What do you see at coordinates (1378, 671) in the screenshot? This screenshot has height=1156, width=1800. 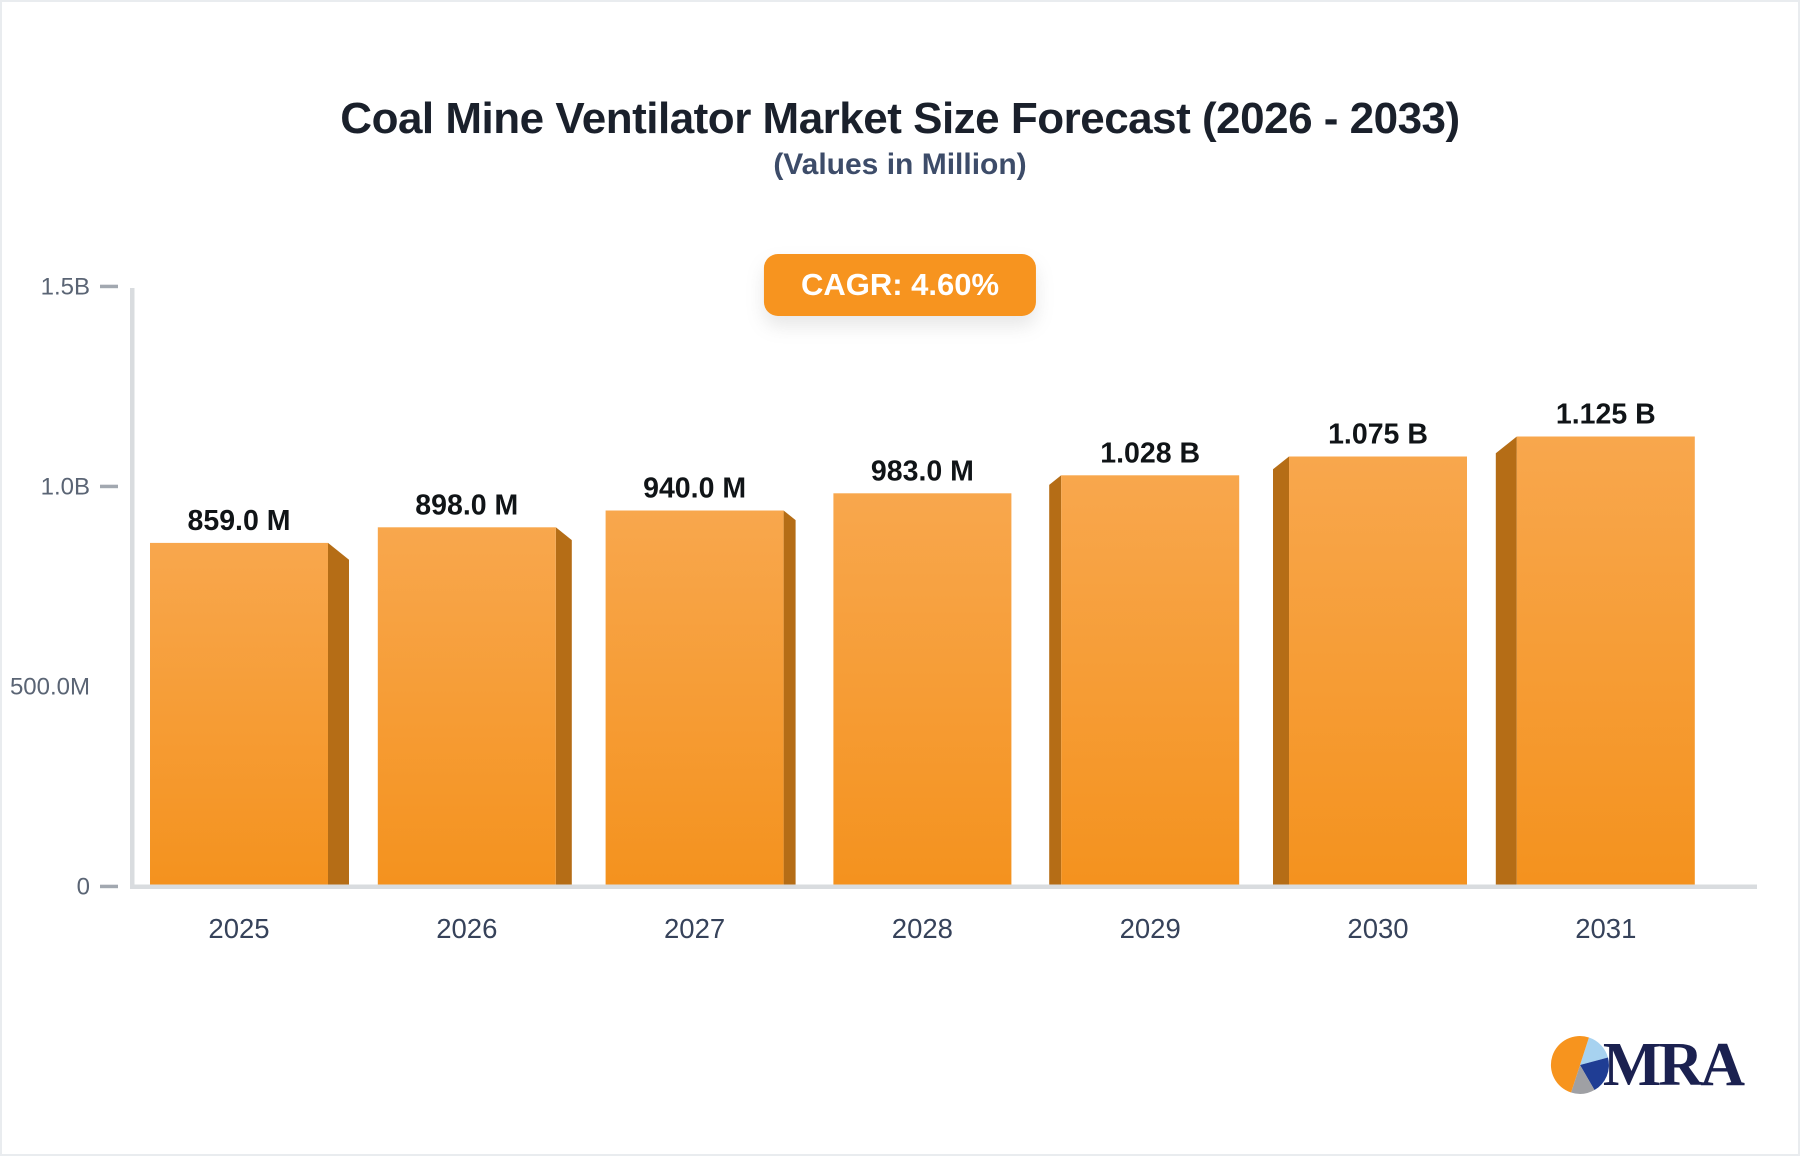 I see `bar-2030` at bounding box center [1378, 671].